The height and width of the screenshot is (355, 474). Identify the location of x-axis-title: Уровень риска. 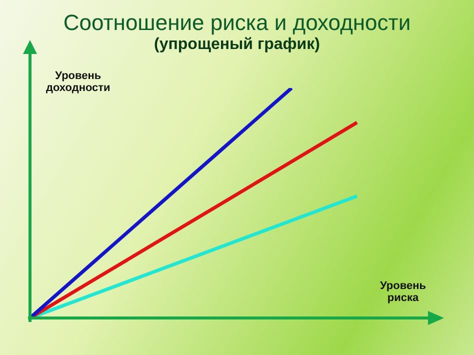
(403, 292).